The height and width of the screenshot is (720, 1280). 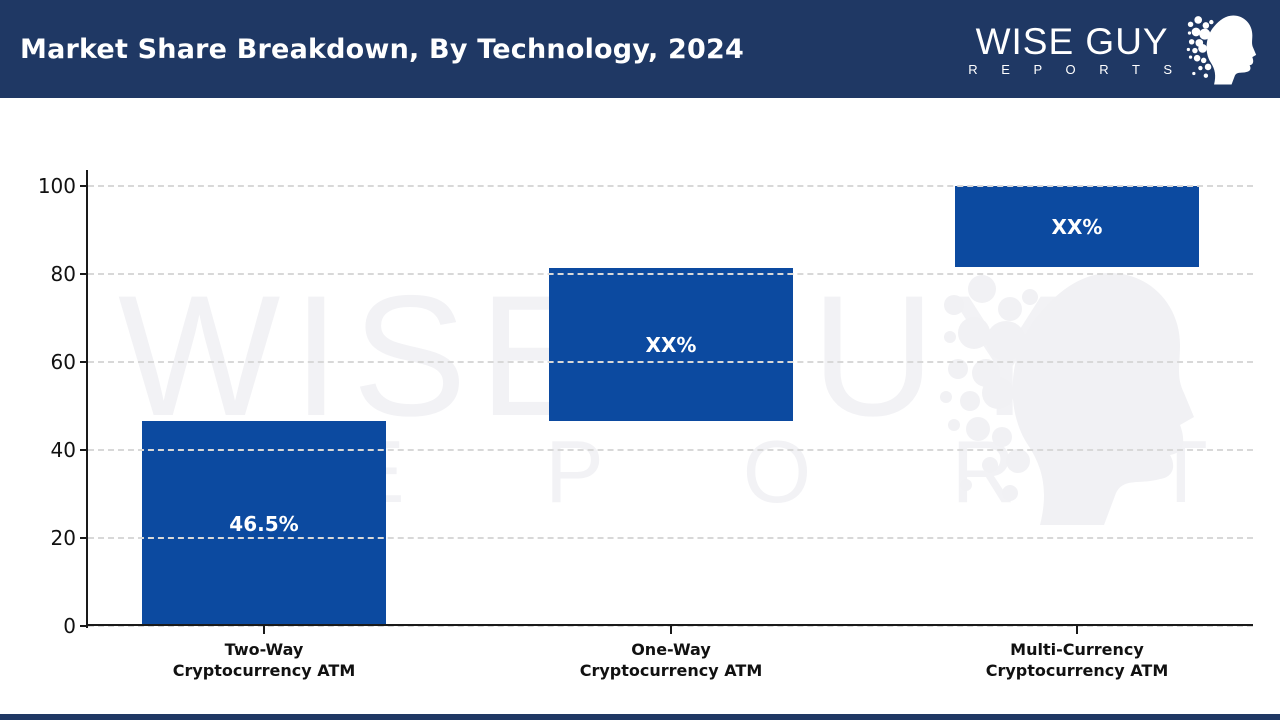 What do you see at coordinates (670, 538) in the screenshot?
I see `gridline-y20` at bounding box center [670, 538].